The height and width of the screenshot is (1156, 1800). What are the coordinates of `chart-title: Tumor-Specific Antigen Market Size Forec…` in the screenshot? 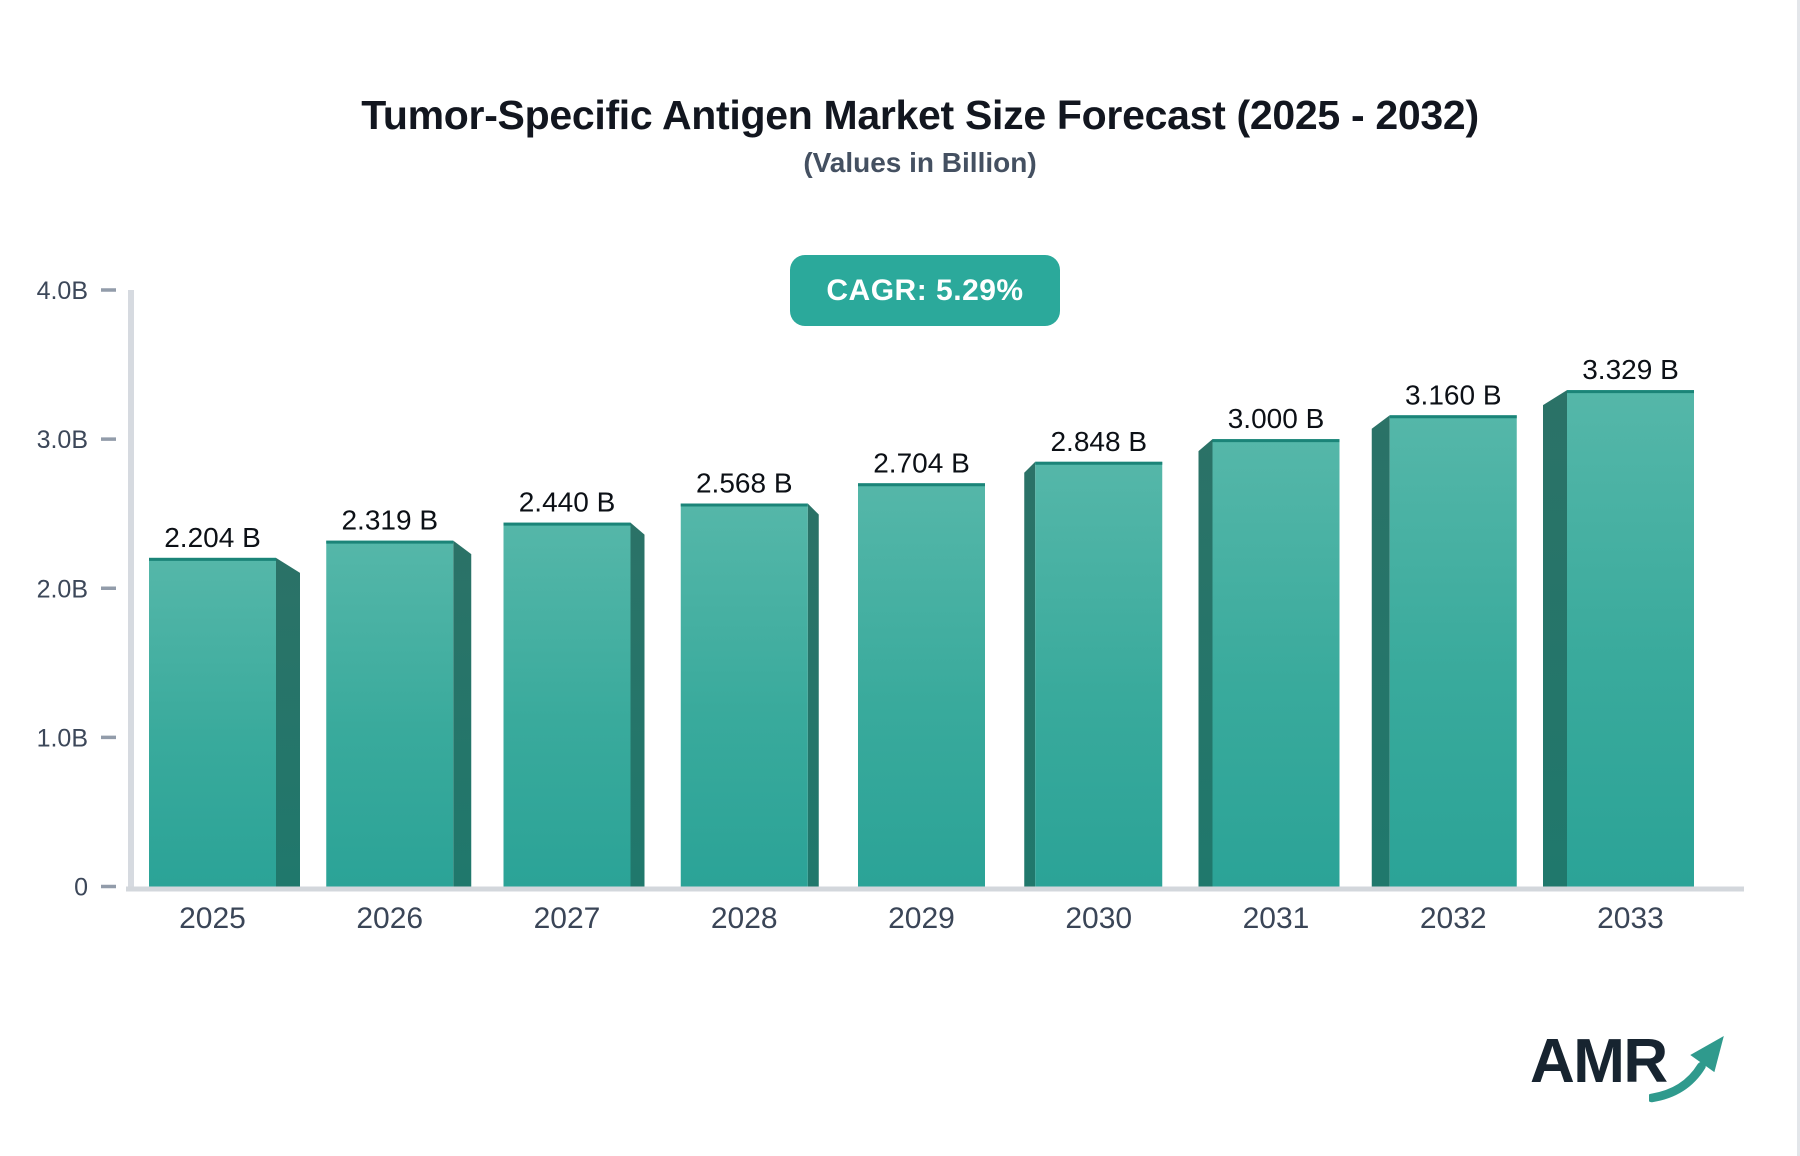 It's located at (920, 115).